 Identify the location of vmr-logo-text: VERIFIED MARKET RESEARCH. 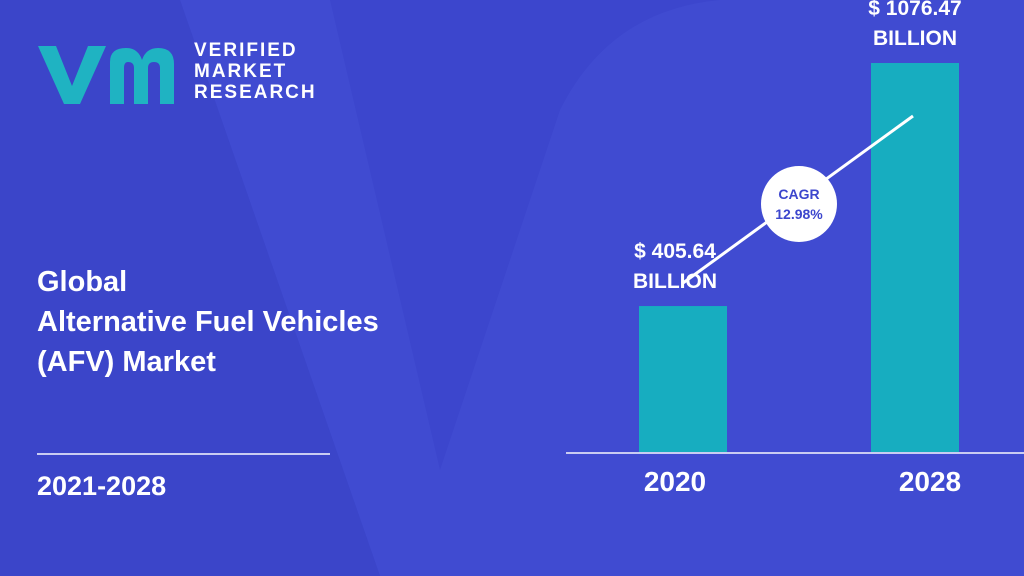
(255, 71).